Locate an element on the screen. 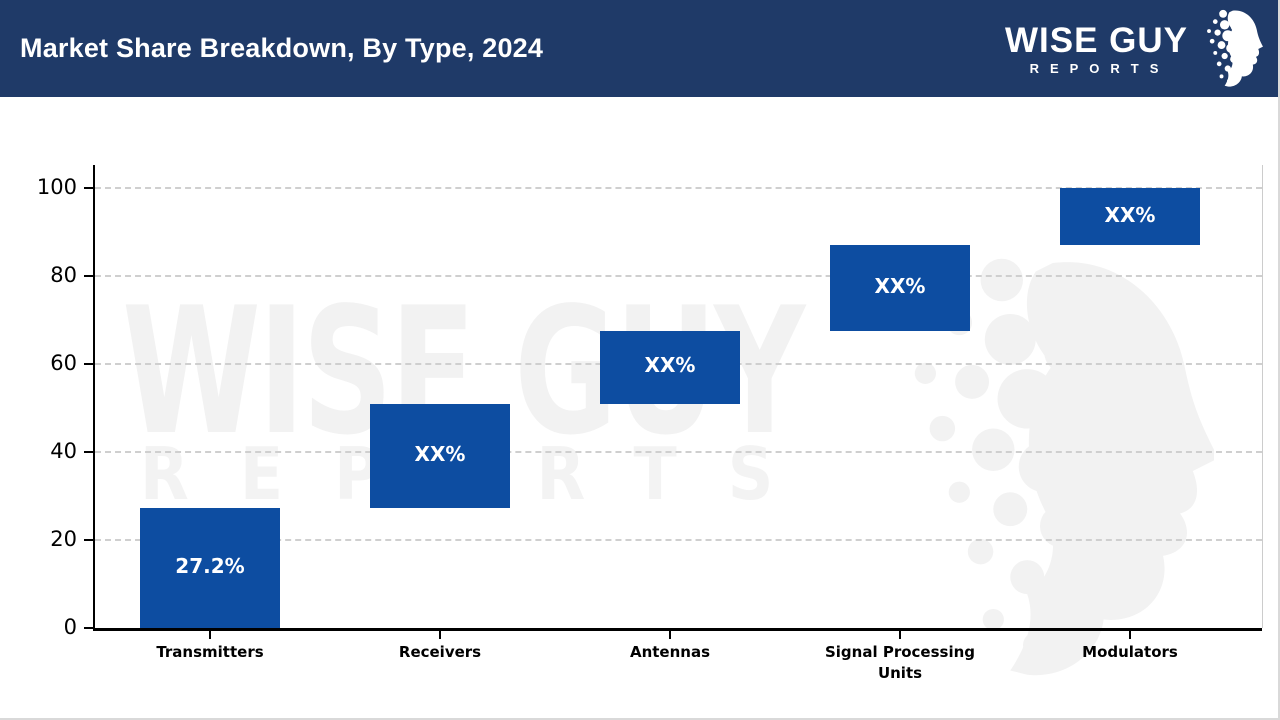 This screenshot has width=1280, height=720. y-tick-label-20: 20 is located at coordinates (63, 539).